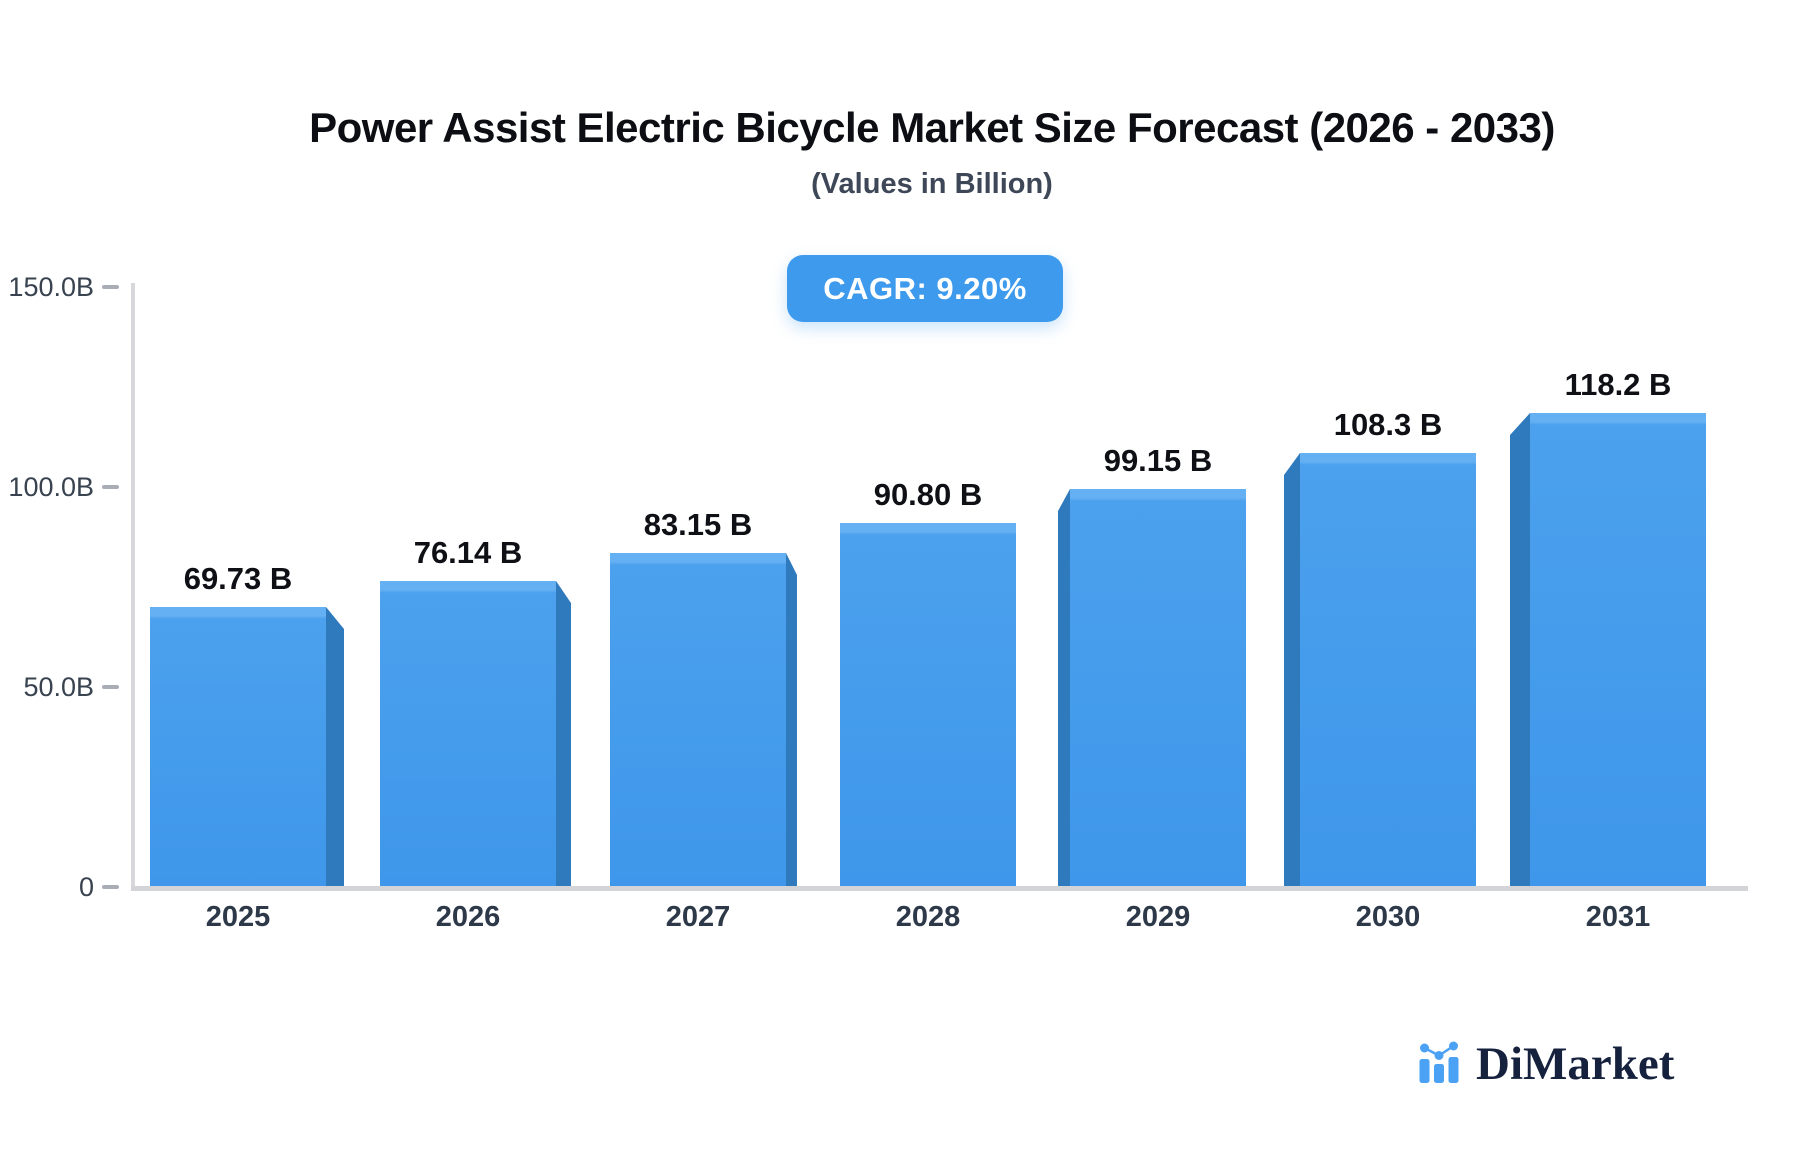  I want to click on chart-subtitle: (Values in Billion), so click(932, 184).